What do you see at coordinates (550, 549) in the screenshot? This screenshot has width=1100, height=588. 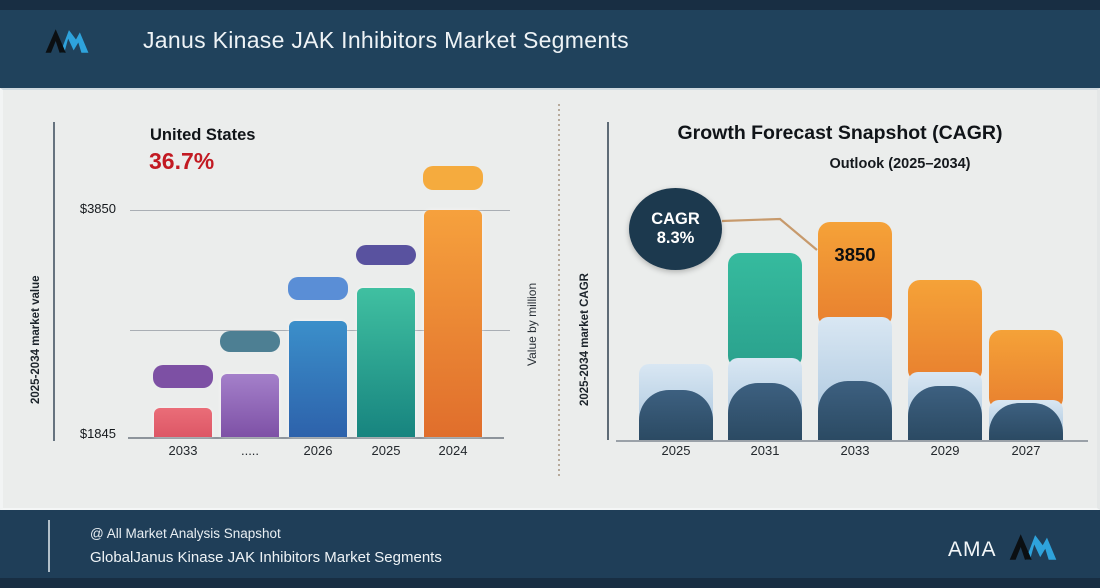 I see `footer` at bounding box center [550, 549].